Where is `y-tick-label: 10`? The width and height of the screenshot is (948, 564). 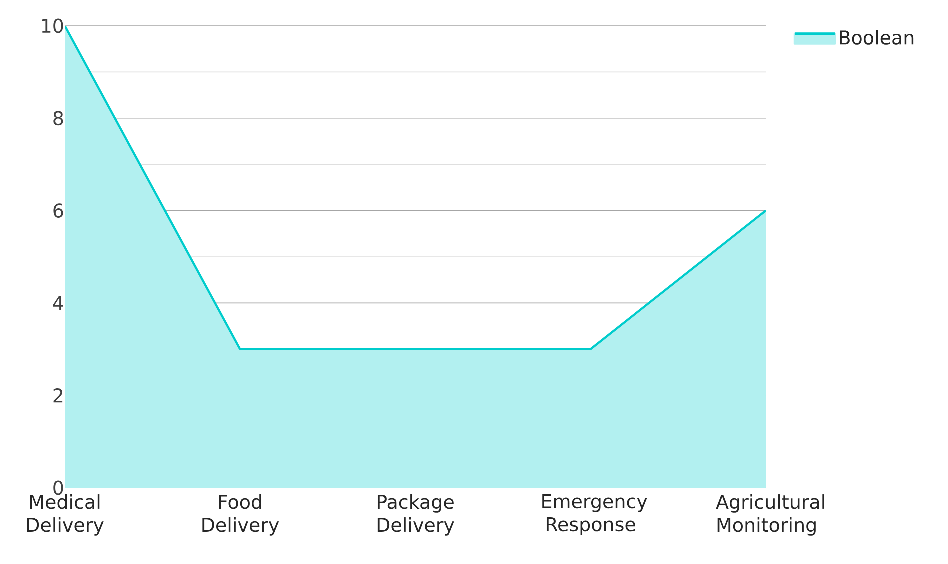
y-tick-label: 10 is located at coordinates (53, 26).